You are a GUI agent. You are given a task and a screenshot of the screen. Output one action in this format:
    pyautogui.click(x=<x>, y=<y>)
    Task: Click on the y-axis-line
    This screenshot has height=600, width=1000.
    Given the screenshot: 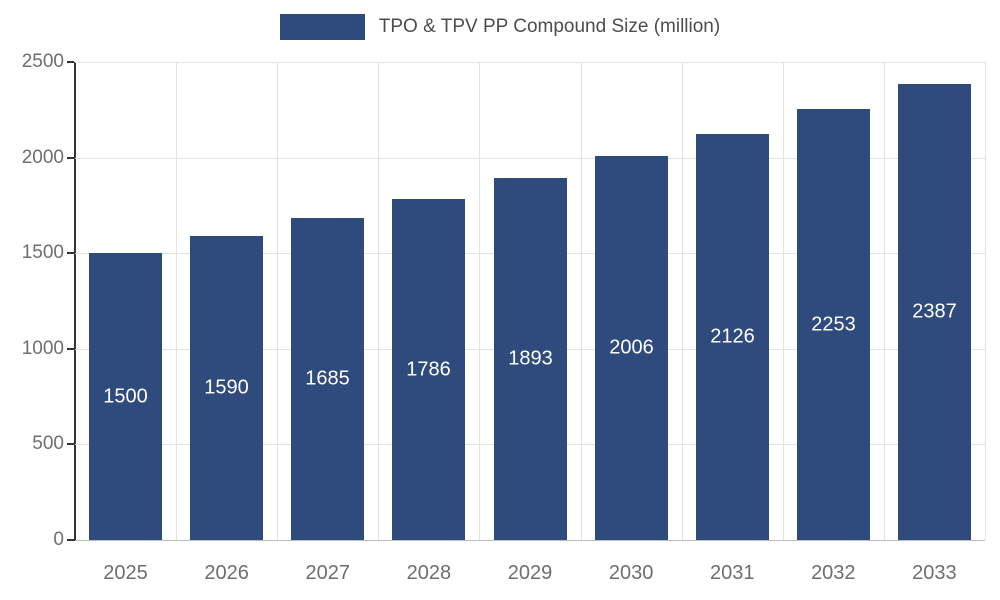 What is the action you would take?
    pyautogui.click(x=75, y=301)
    